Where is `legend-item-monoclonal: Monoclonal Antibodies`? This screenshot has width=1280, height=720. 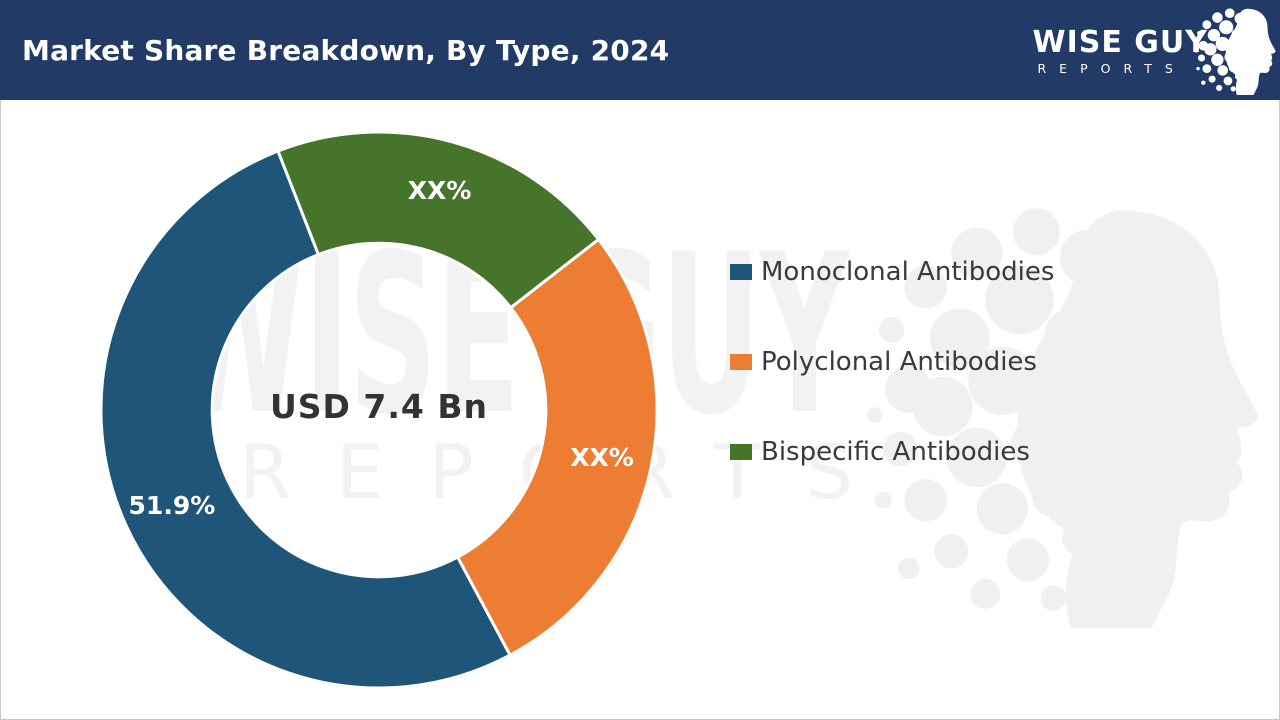
legend-item-monoclonal: Monoclonal Antibodies is located at coordinates (892, 272).